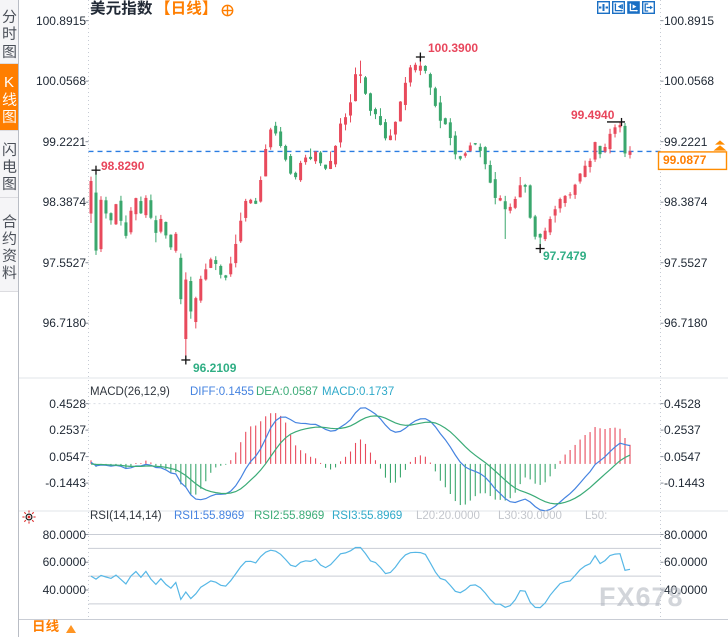  What do you see at coordinates (29, 519) in the screenshot?
I see `sun-icon` at bounding box center [29, 519].